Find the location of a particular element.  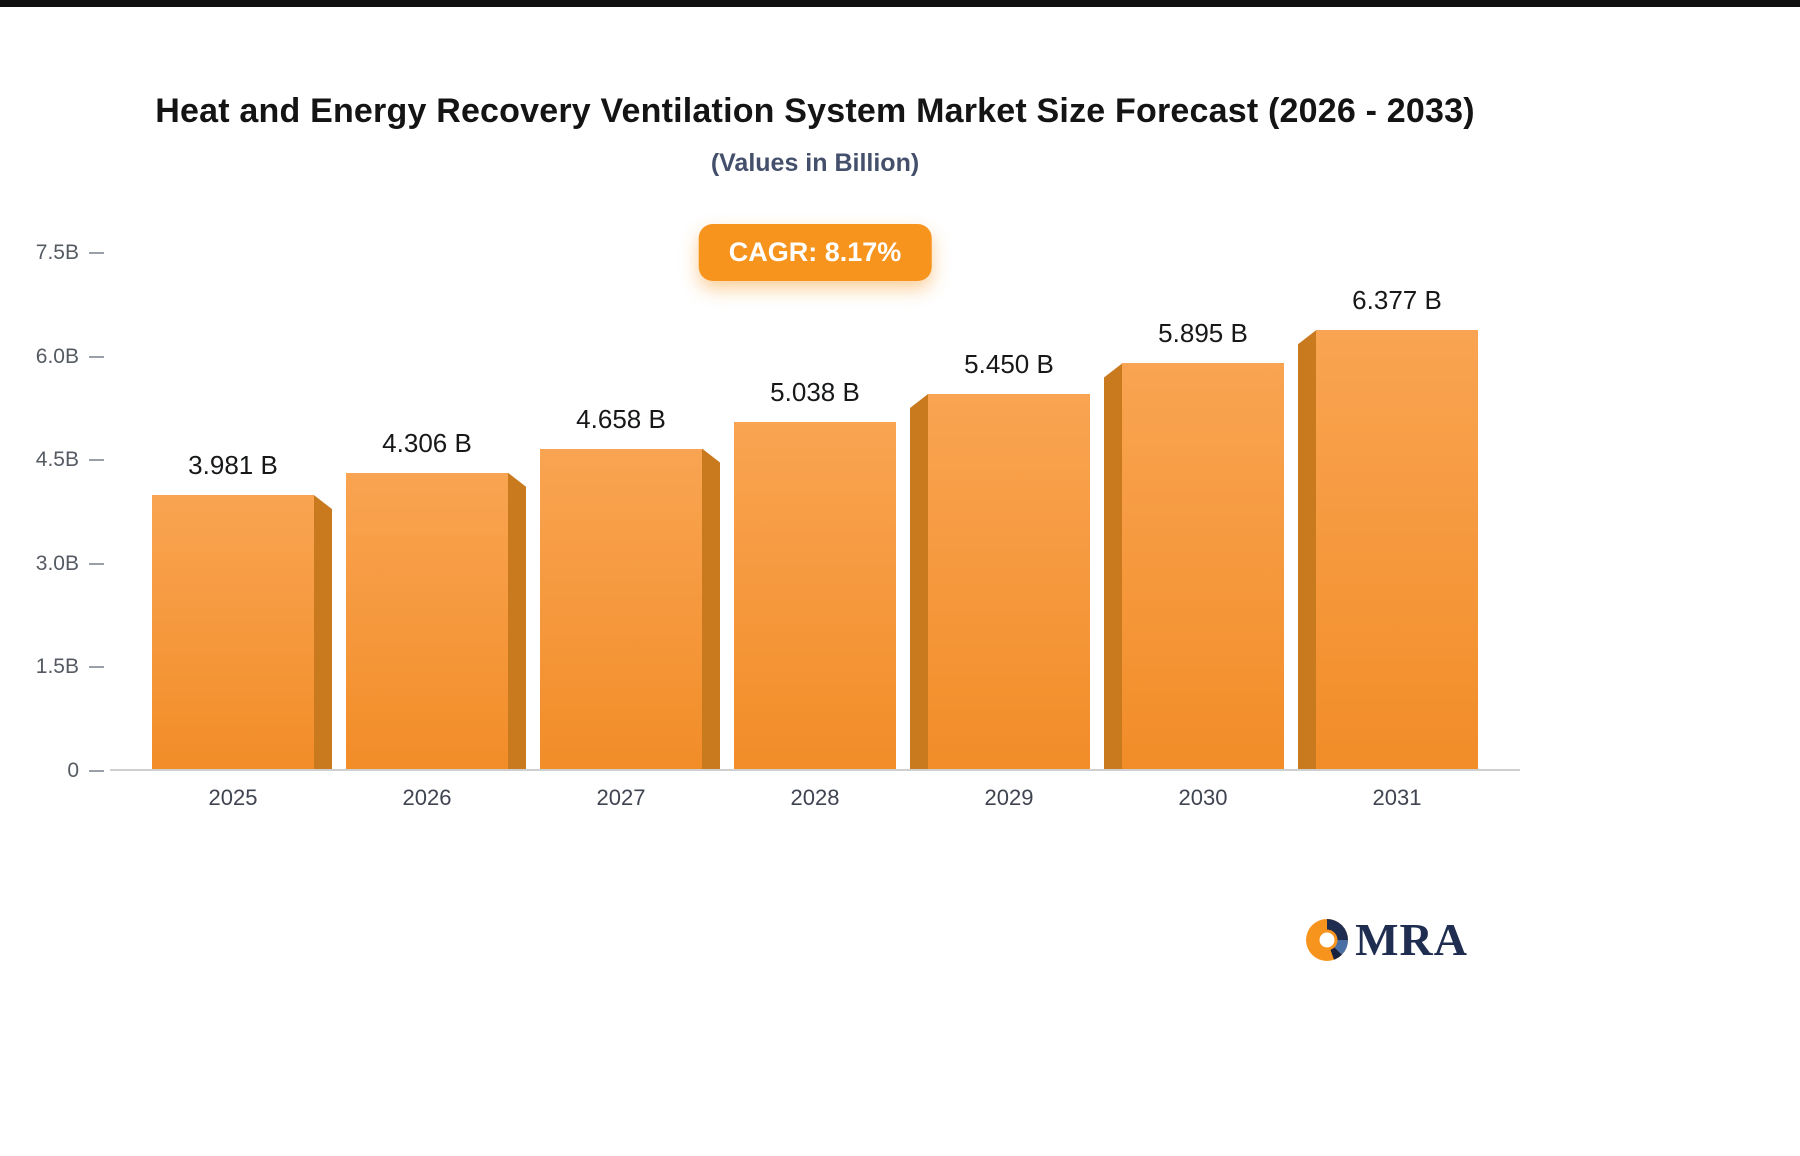

bar-group: 6.377 B is located at coordinates (1388, 511).